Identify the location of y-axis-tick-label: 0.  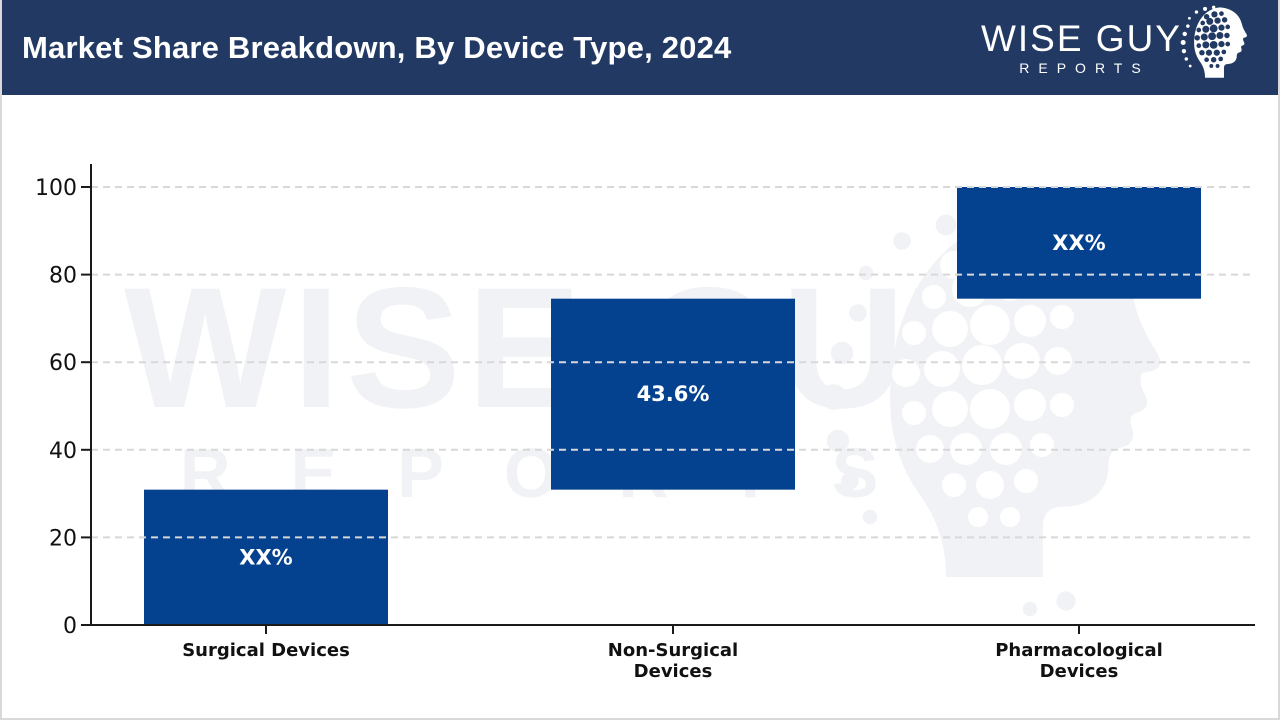
(70, 626).